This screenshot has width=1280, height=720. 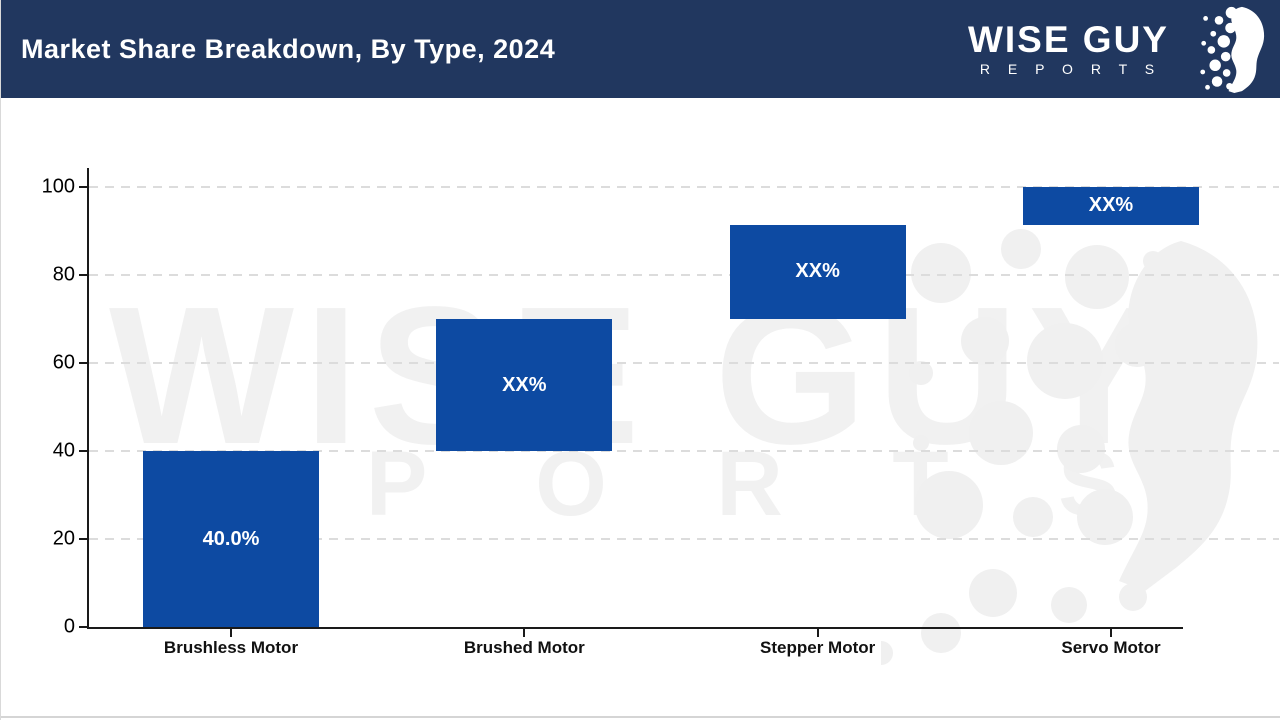 I want to click on y-tick-label-80: 80, so click(x=63, y=274).